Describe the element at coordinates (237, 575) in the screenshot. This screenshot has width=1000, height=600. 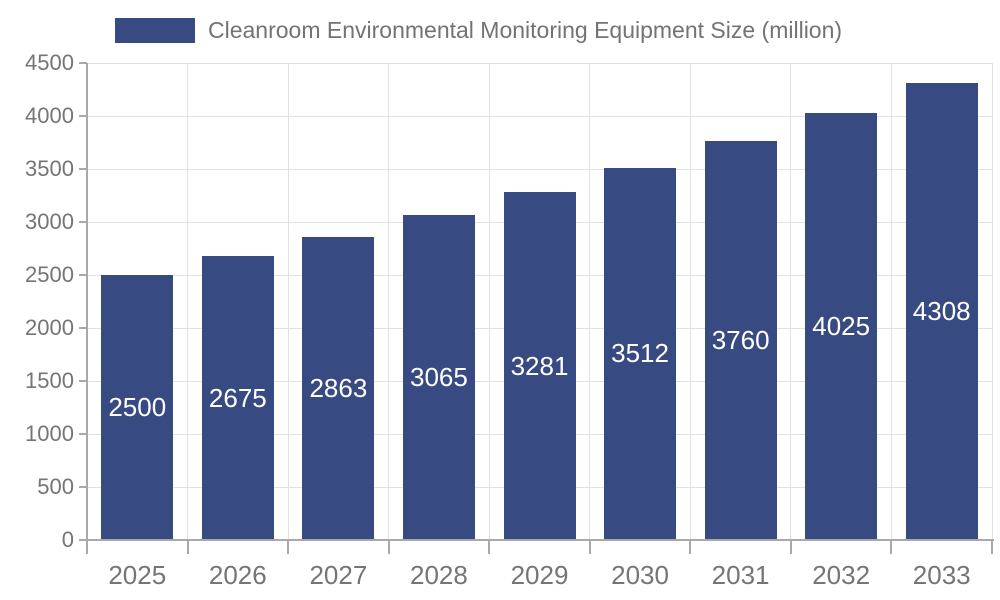
I see `x-axis-tick-label: 2026` at that location.